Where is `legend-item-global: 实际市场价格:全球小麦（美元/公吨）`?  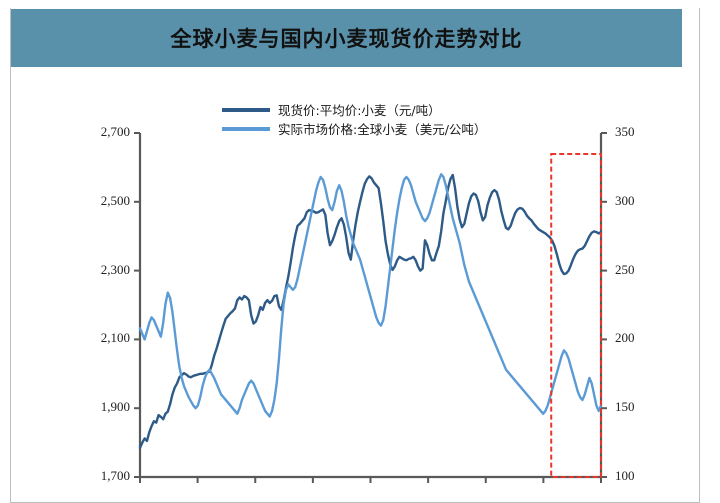 legend-item-global: 实际市场价格:全球小麦（美元/公吨） is located at coordinates (402, 128).